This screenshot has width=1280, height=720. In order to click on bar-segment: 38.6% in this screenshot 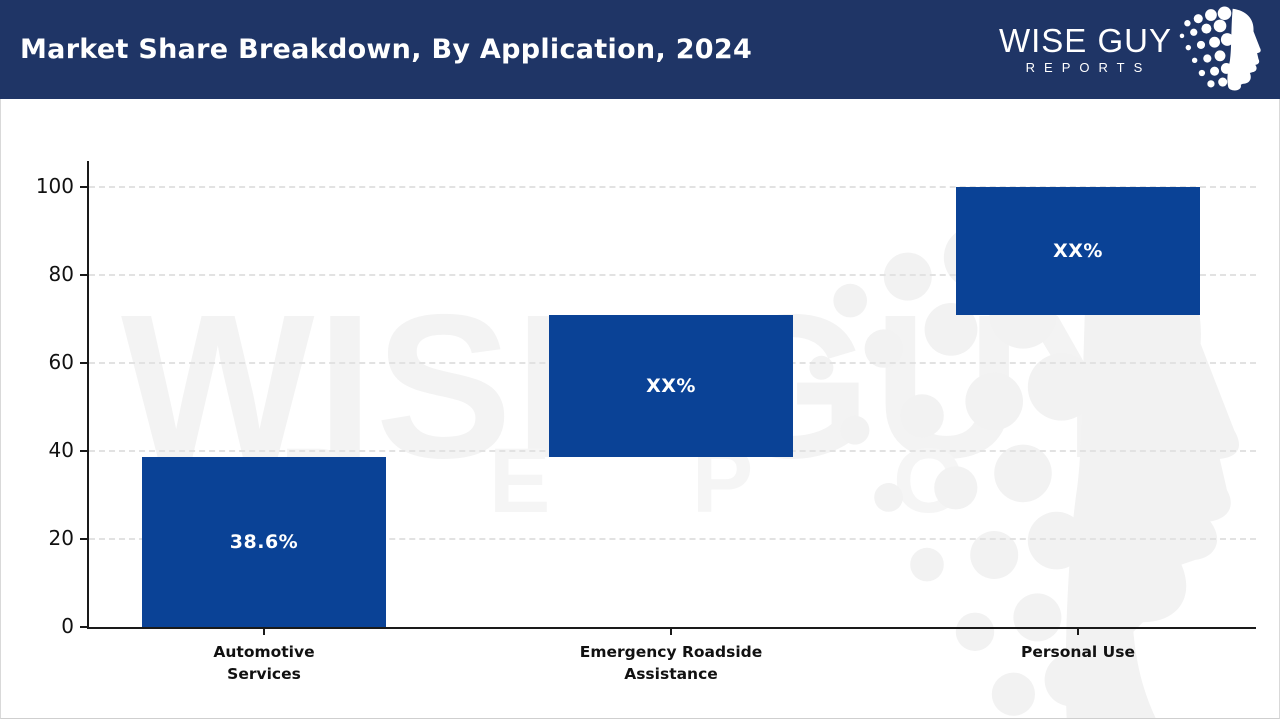, I will do `click(264, 542)`.